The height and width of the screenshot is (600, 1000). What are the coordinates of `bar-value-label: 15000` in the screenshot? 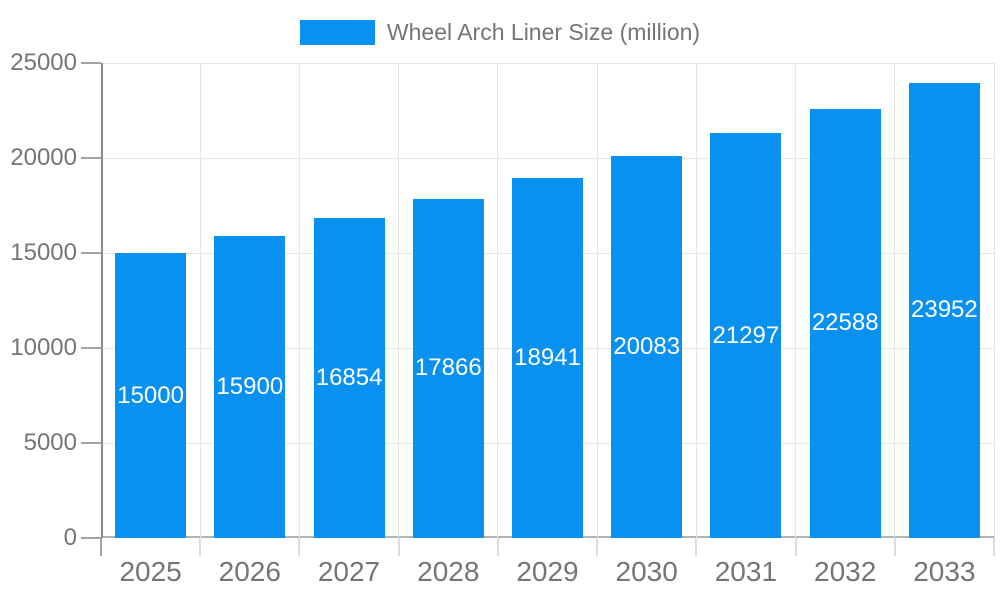 It's located at (150, 395).